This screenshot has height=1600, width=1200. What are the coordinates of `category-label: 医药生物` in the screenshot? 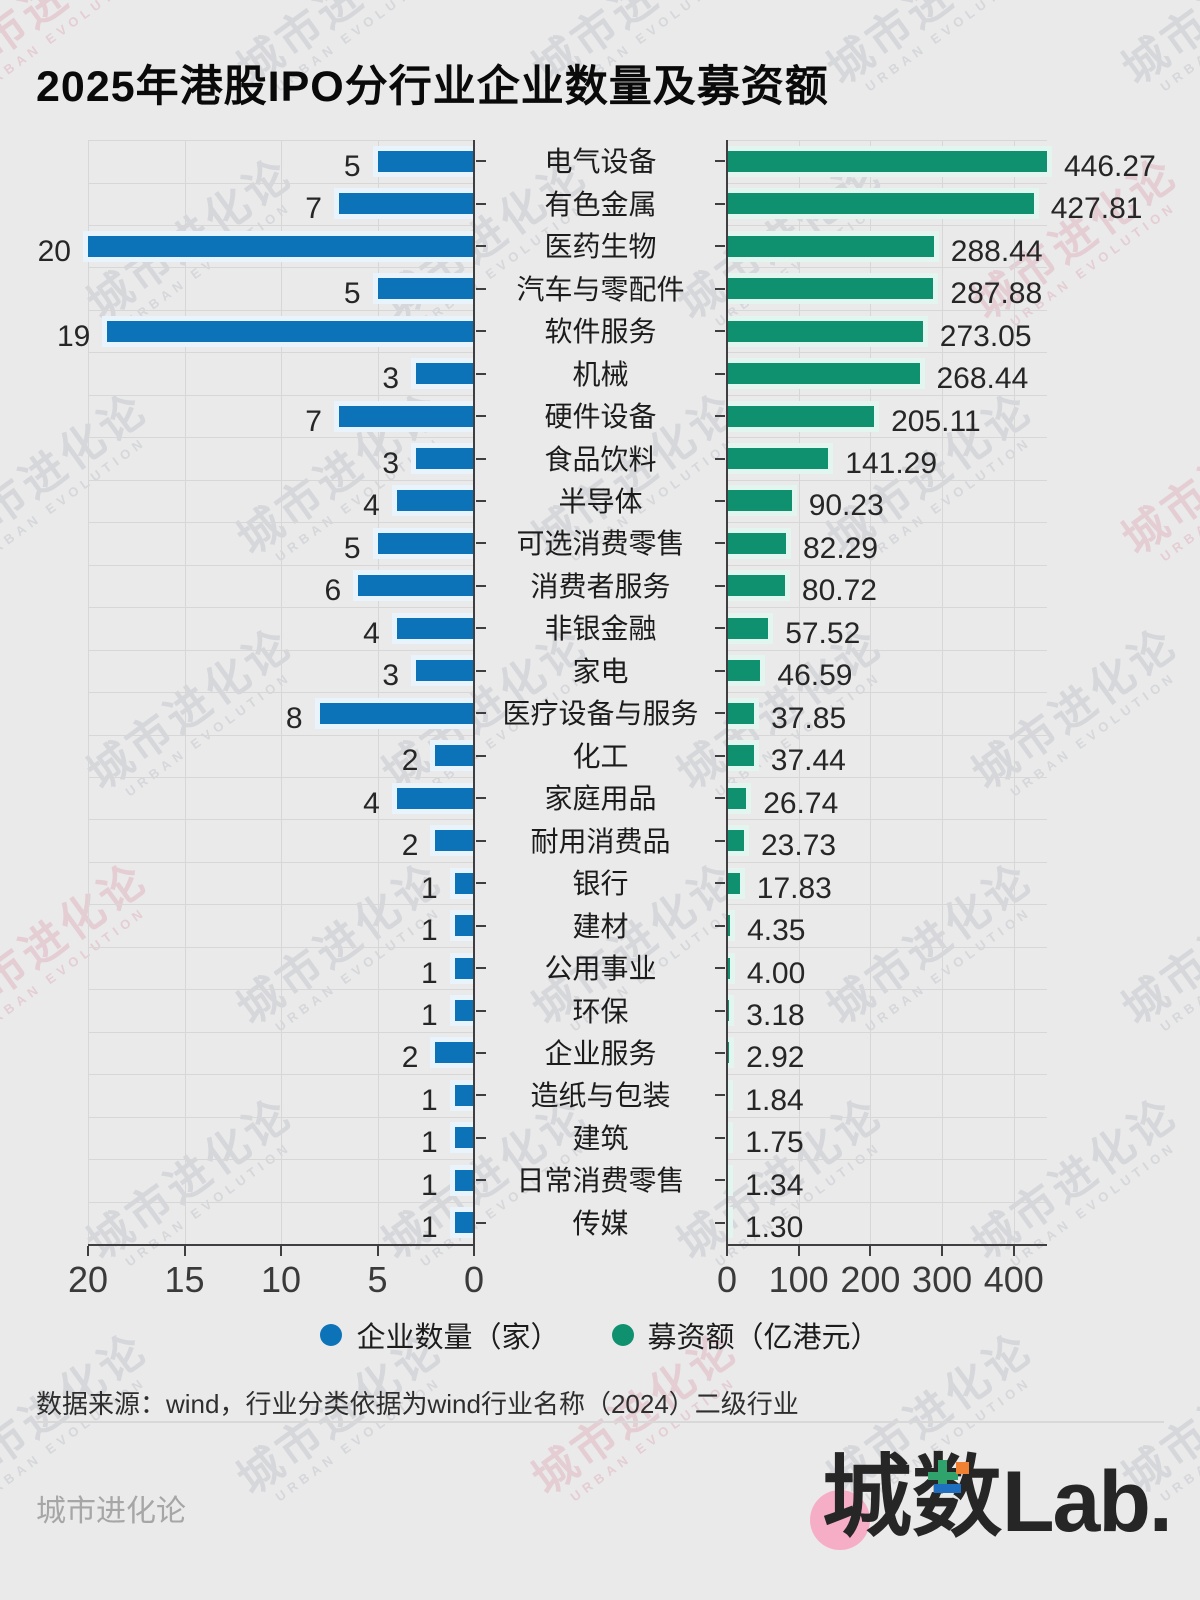 It's located at (600, 247).